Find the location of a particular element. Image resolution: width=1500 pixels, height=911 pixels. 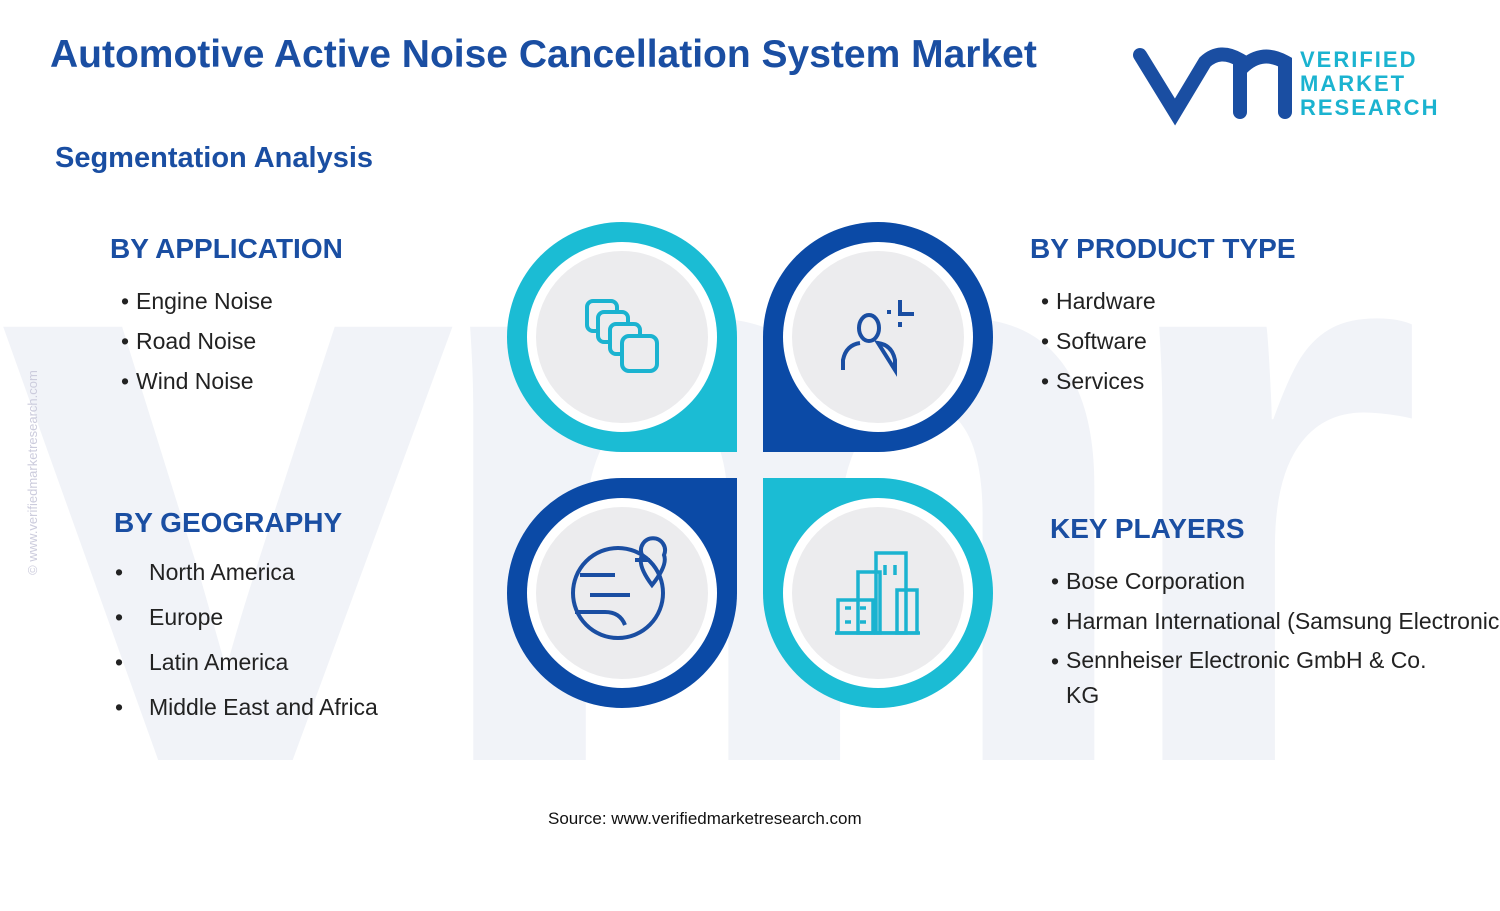

section-item: Europe is located at coordinates (186, 617).